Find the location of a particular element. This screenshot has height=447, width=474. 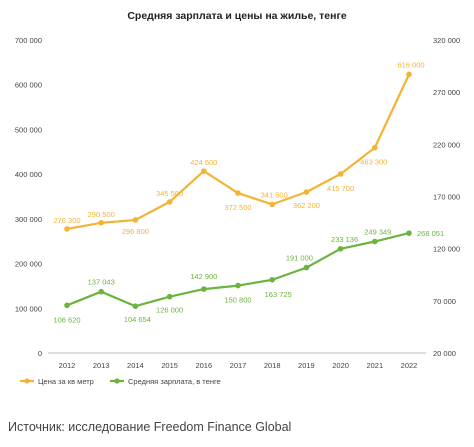

left-axis-tick-label: 700 000 is located at coordinates (28, 40).